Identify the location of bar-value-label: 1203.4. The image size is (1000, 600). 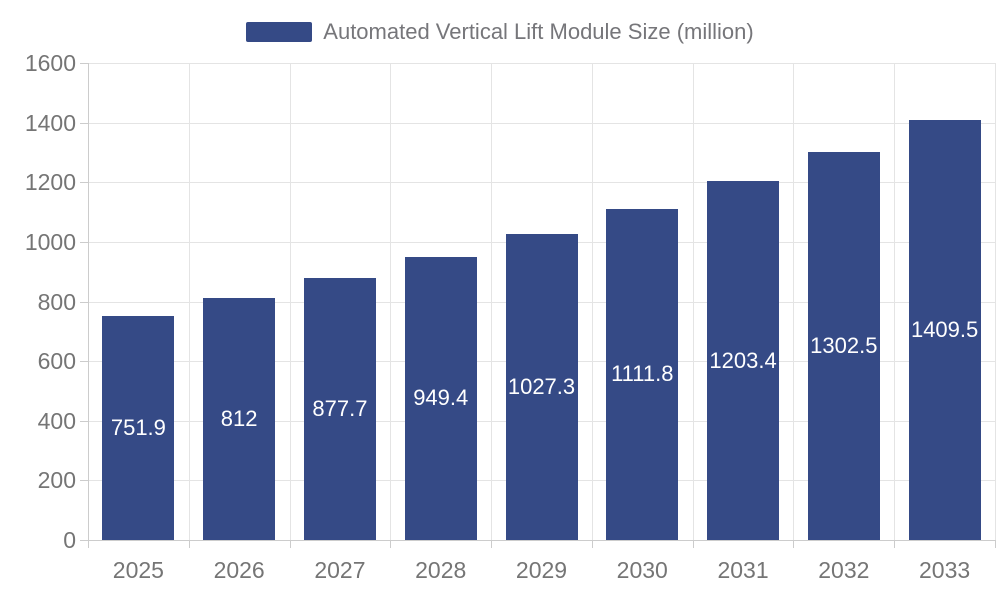
(743, 360).